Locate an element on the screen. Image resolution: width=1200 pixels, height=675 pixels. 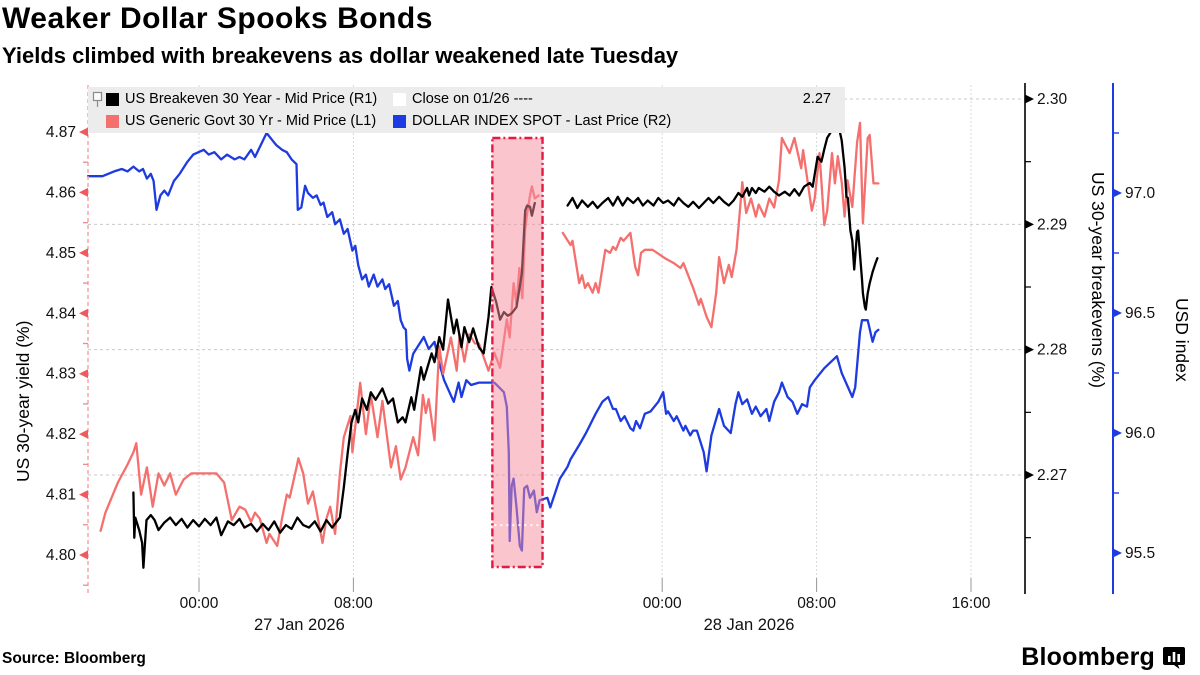
y-axis-yield: 4.87 4.86 4.85 4.84 4.83 4.82 4.81 4.80 is located at coordinates (67, 339).